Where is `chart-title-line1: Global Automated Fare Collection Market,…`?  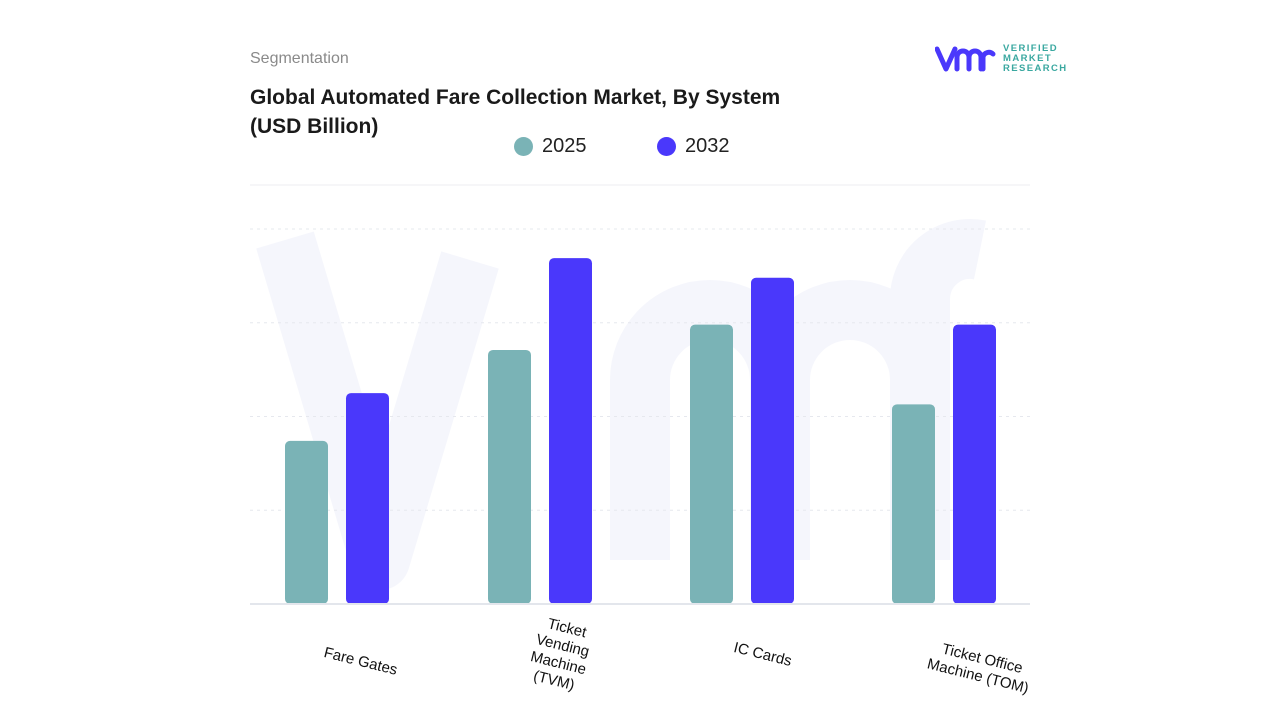 chart-title-line1: Global Automated Fare Collection Market,… is located at coordinates (515, 97).